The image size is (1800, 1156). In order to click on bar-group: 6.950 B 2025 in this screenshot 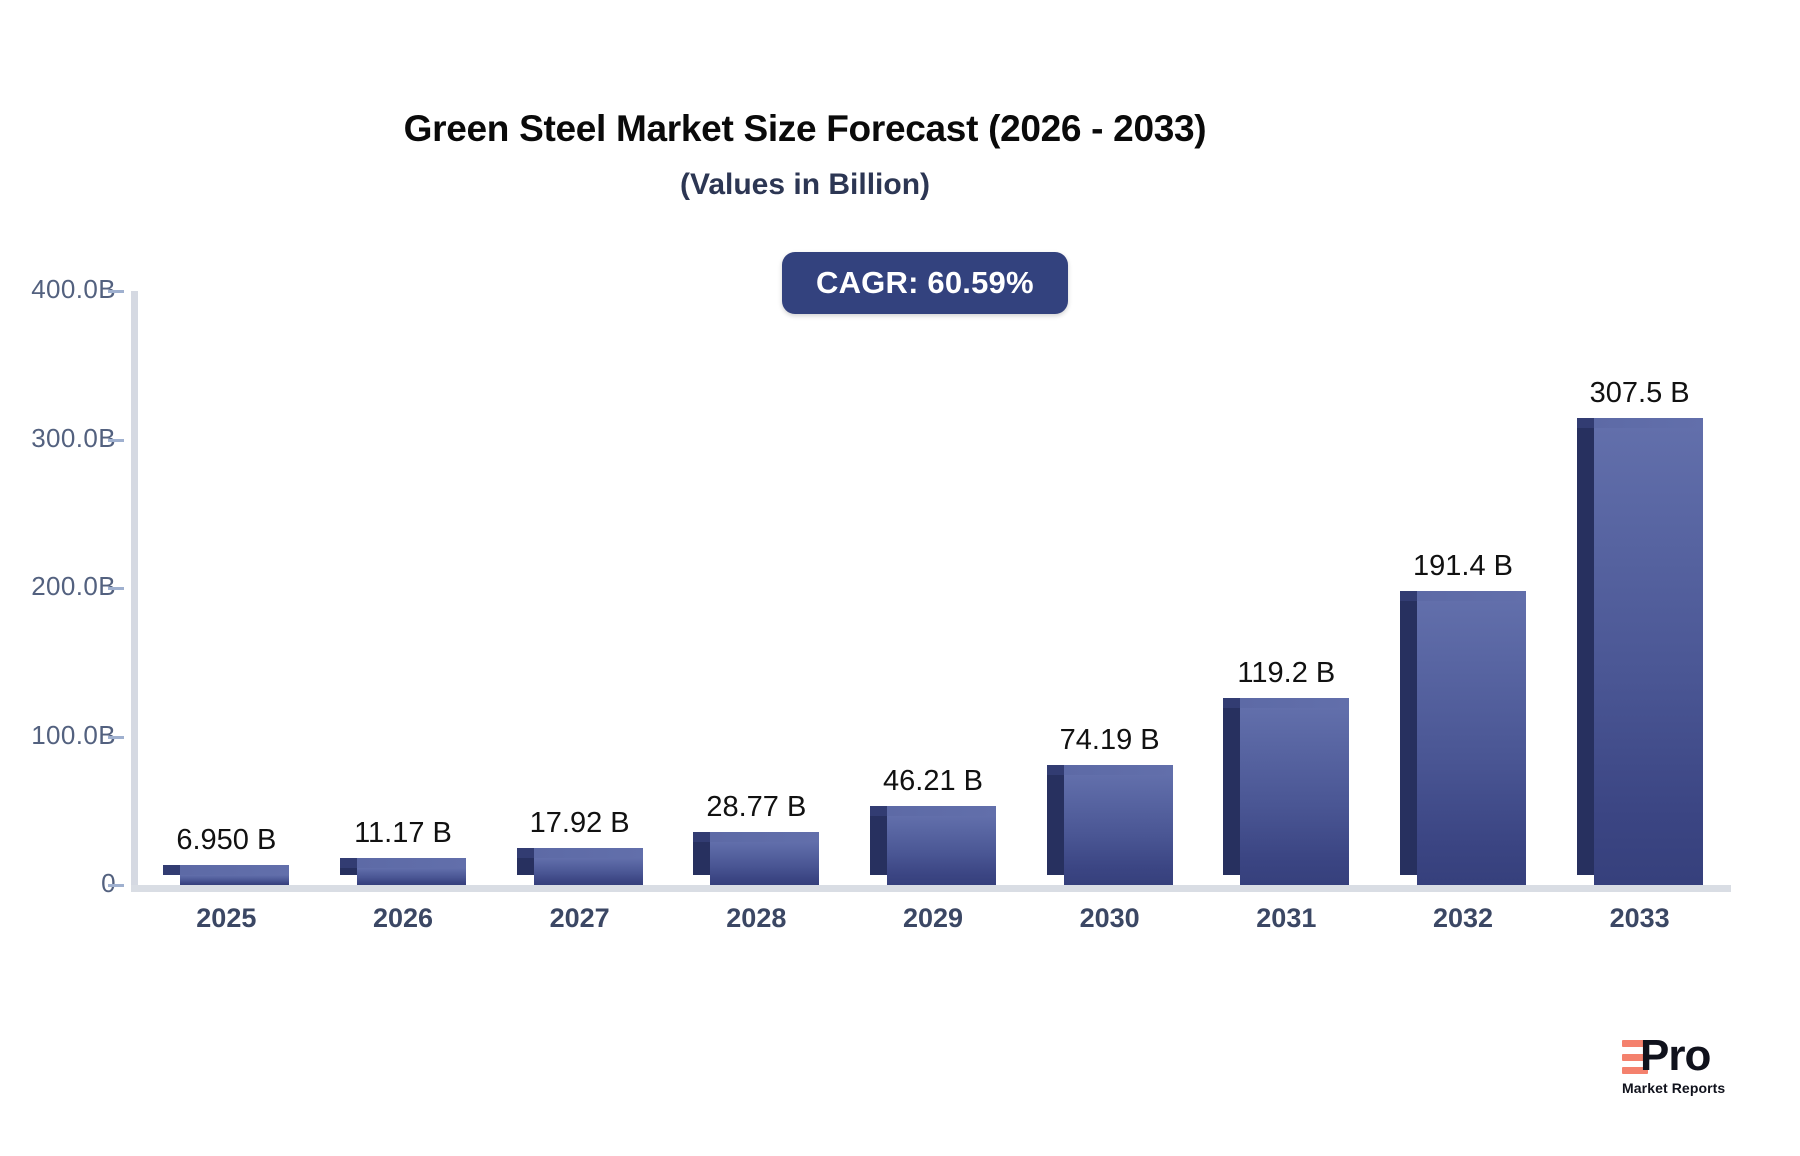, I will do `click(226, 612)`.